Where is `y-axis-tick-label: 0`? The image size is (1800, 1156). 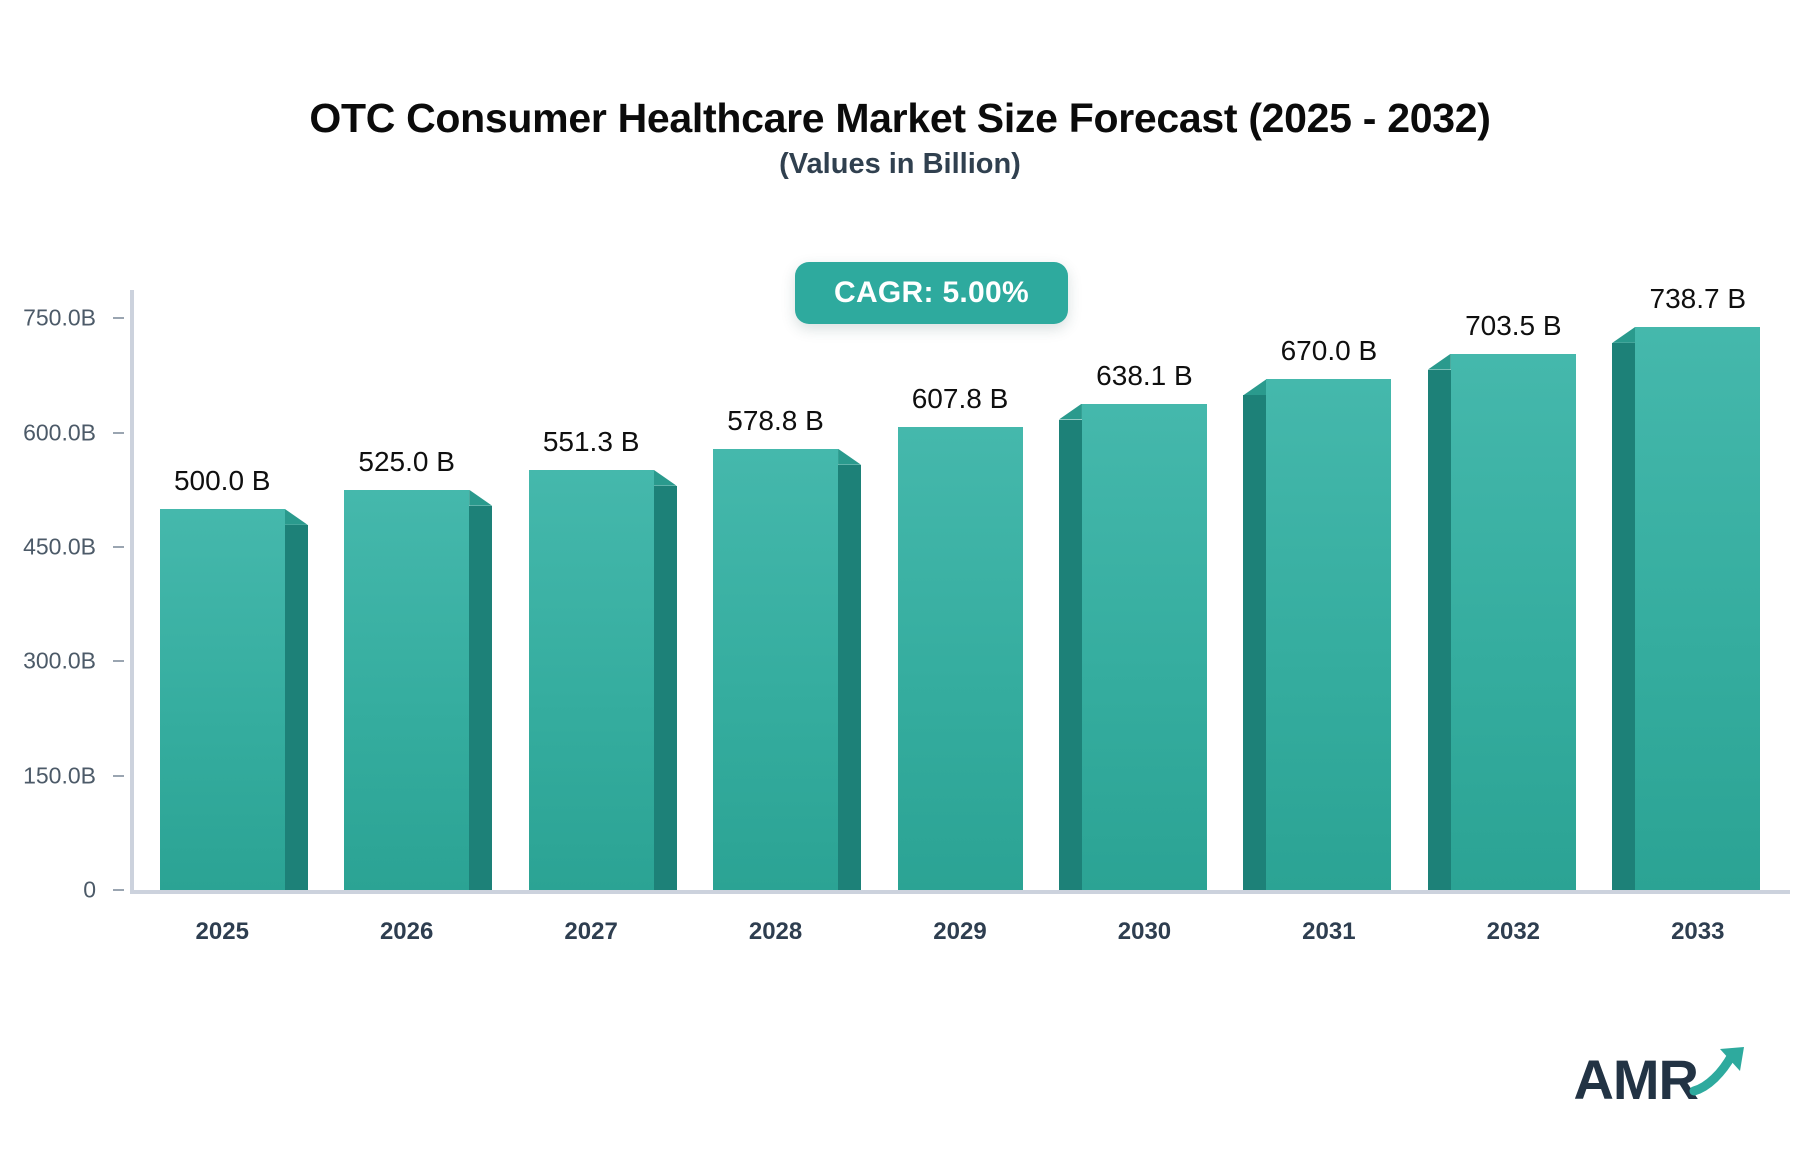 y-axis-tick-label: 0 is located at coordinates (89, 889).